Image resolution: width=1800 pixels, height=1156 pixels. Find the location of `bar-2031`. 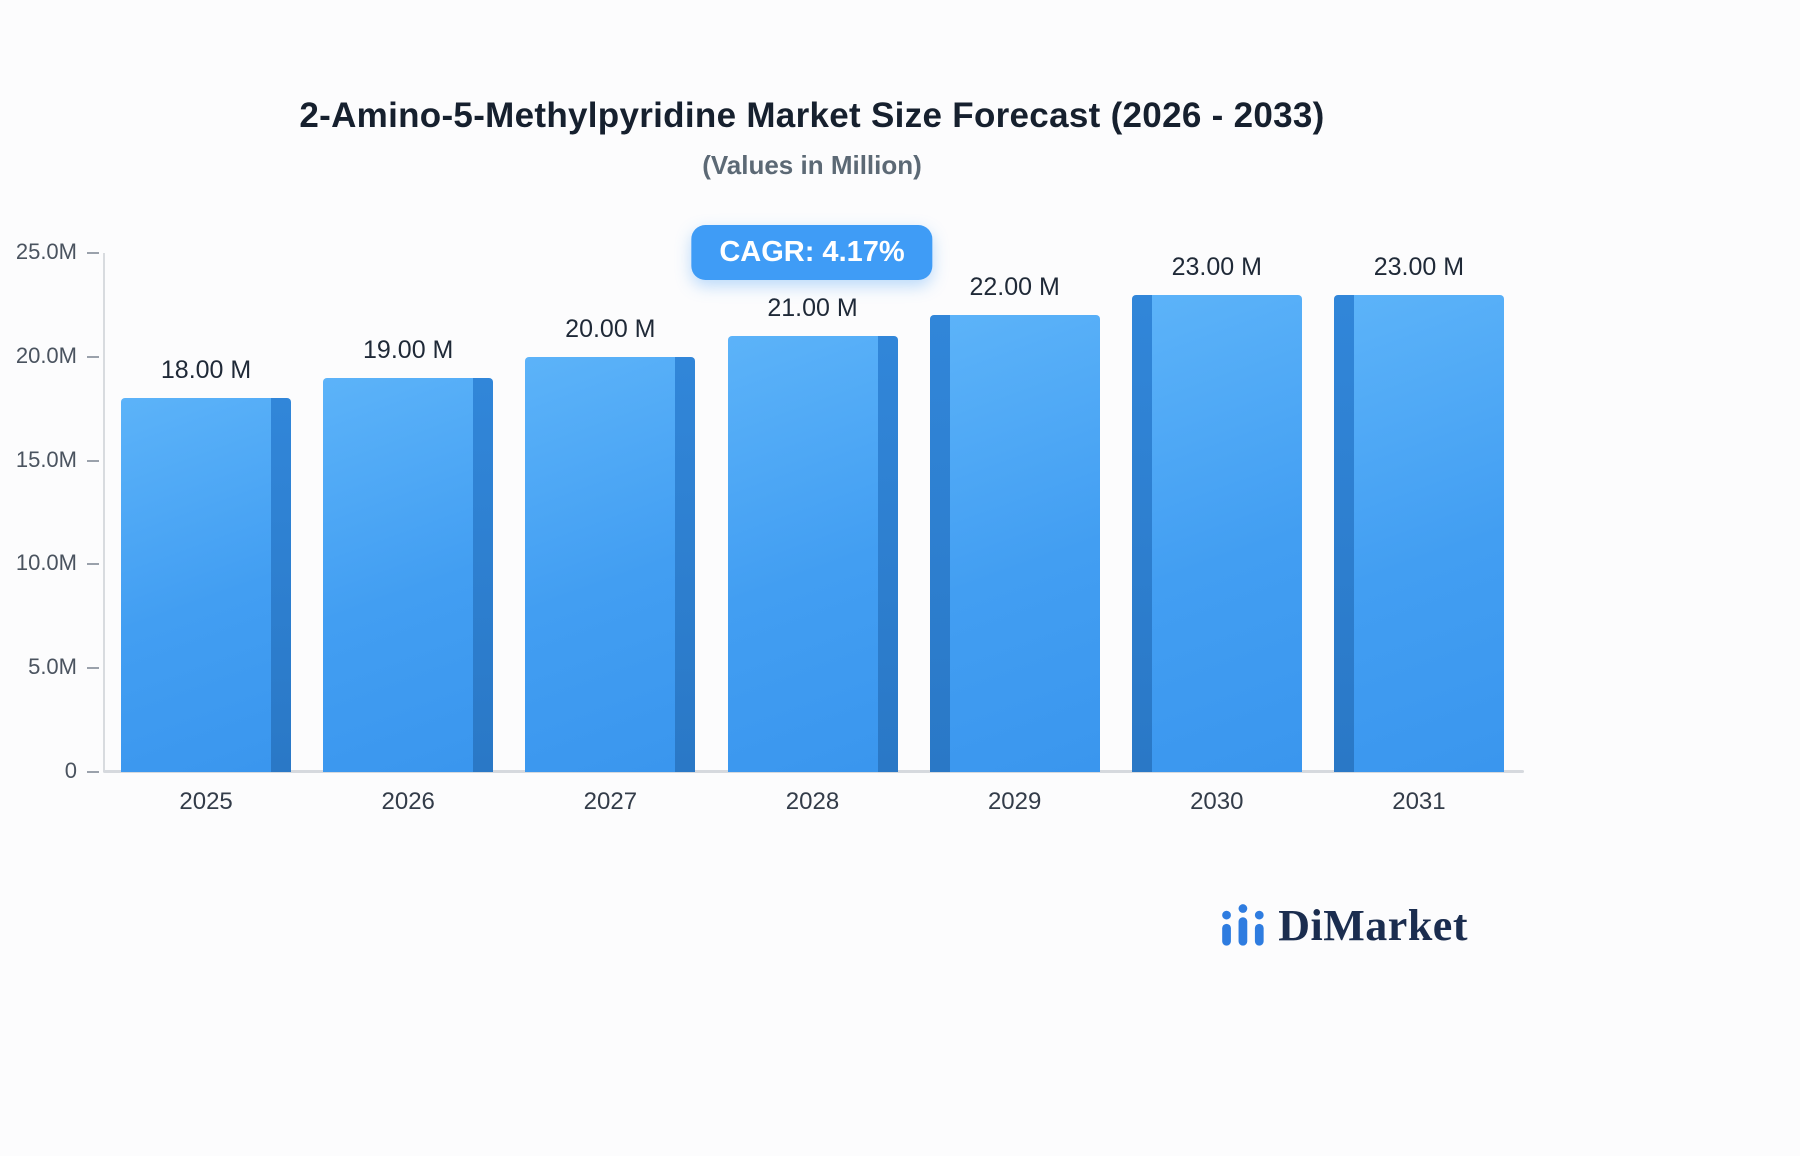

bar-2031 is located at coordinates (1418, 533).